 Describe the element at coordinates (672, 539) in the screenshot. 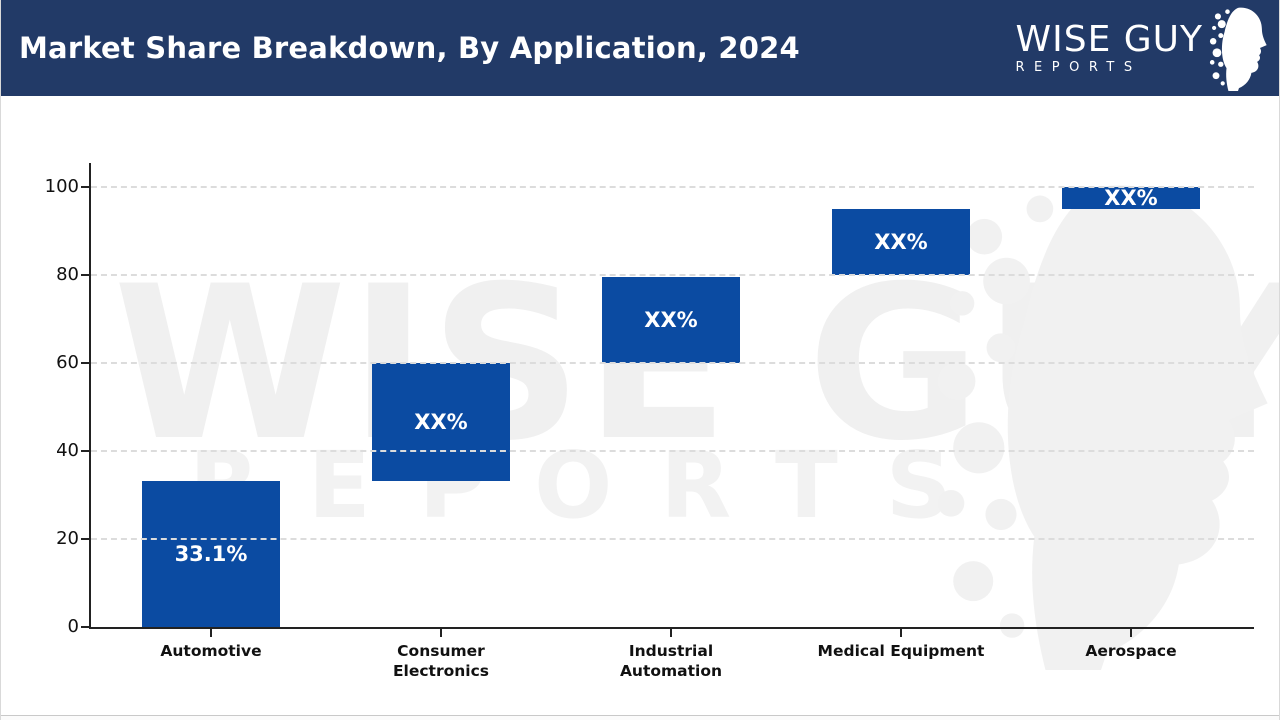

I see `gridline-y20` at that location.